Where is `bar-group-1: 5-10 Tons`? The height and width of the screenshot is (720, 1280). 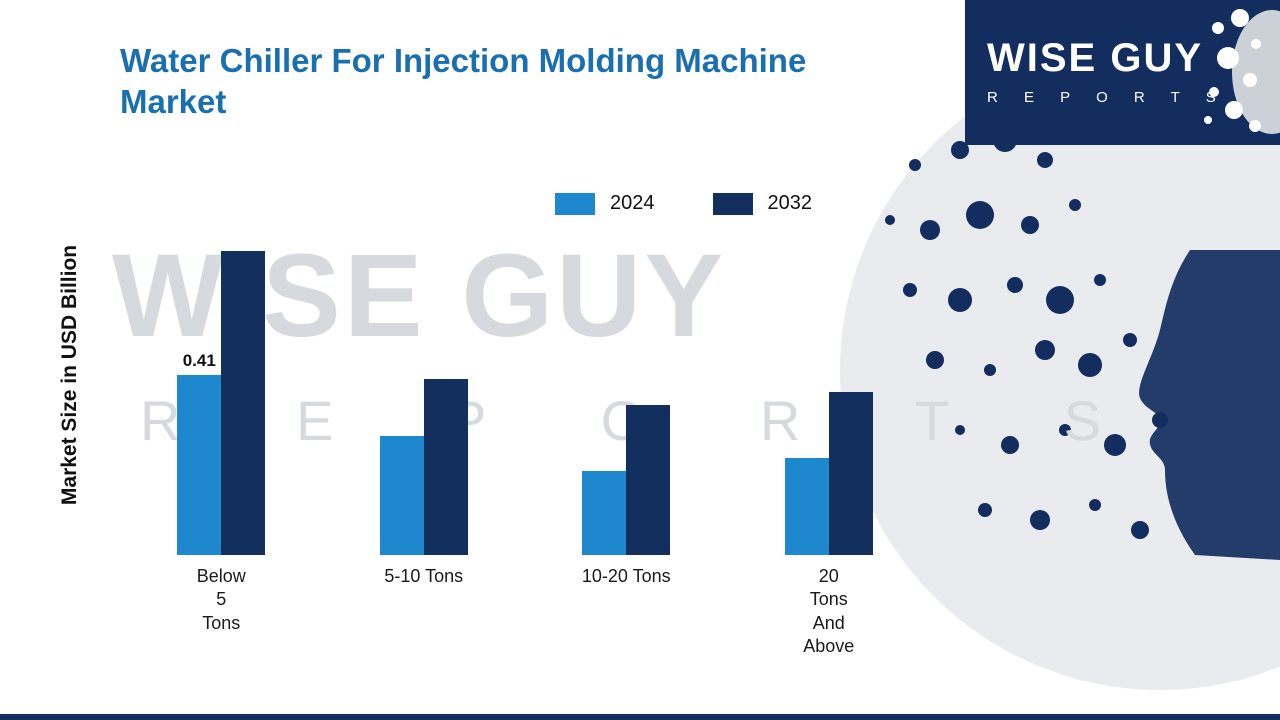
bar-group-1: 5-10 Tons is located at coordinates (424, 425).